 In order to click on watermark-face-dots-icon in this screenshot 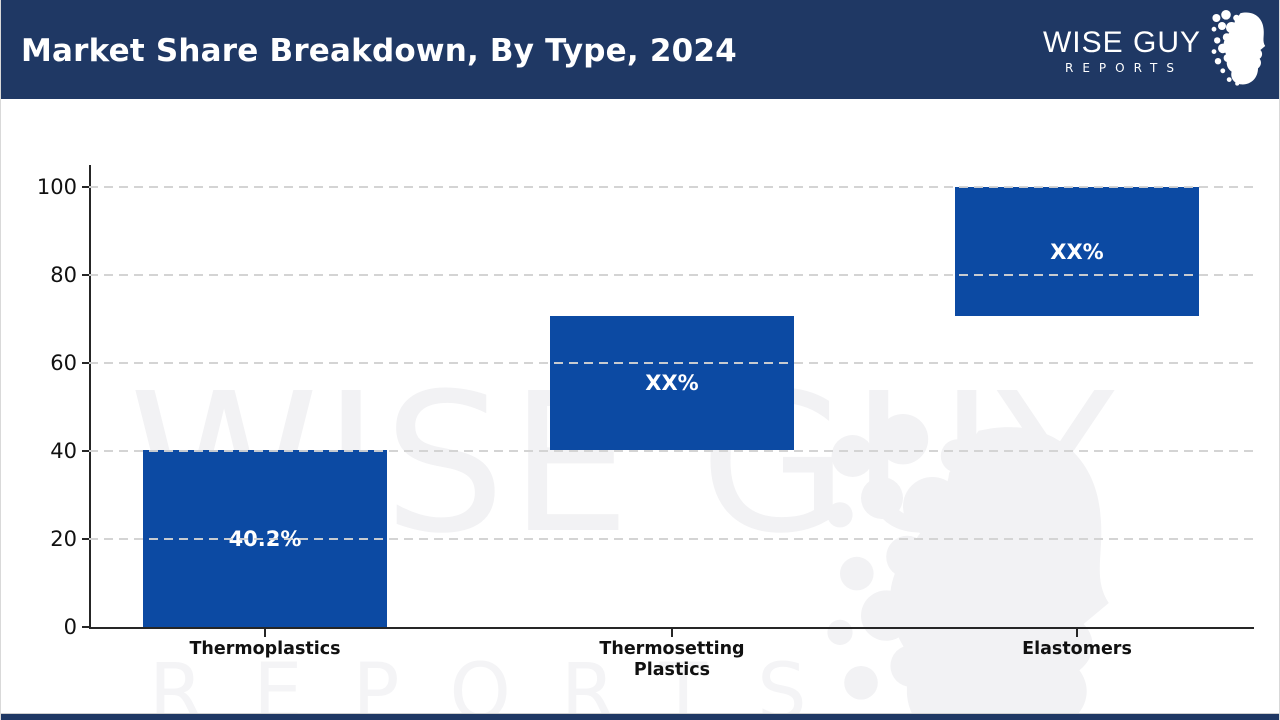, I will do `click(968, 564)`.